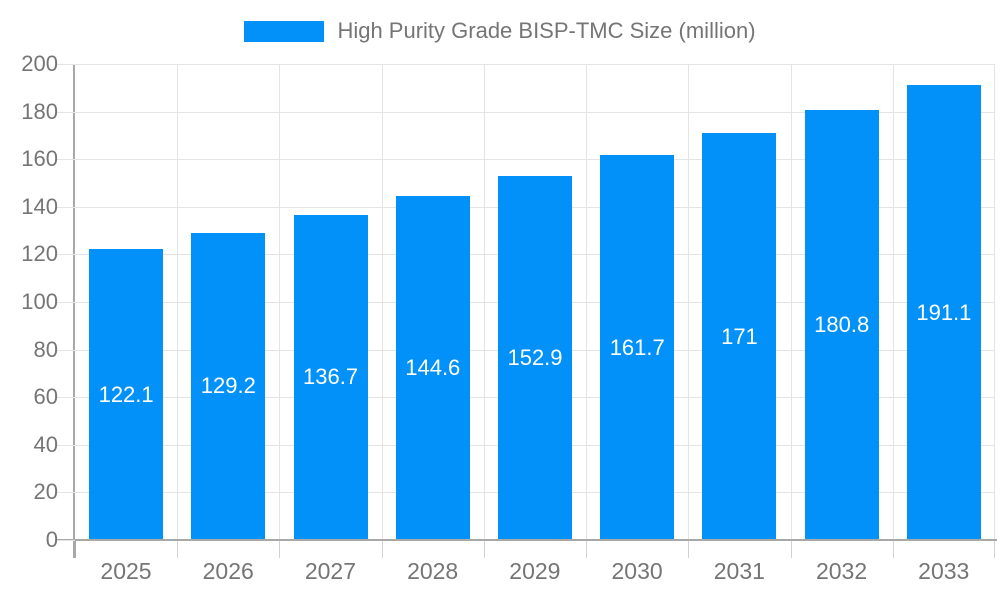 The height and width of the screenshot is (600, 1000). Describe the element at coordinates (39, 301) in the screenshot. I see `y-axis-tick-label: 100` at that location.